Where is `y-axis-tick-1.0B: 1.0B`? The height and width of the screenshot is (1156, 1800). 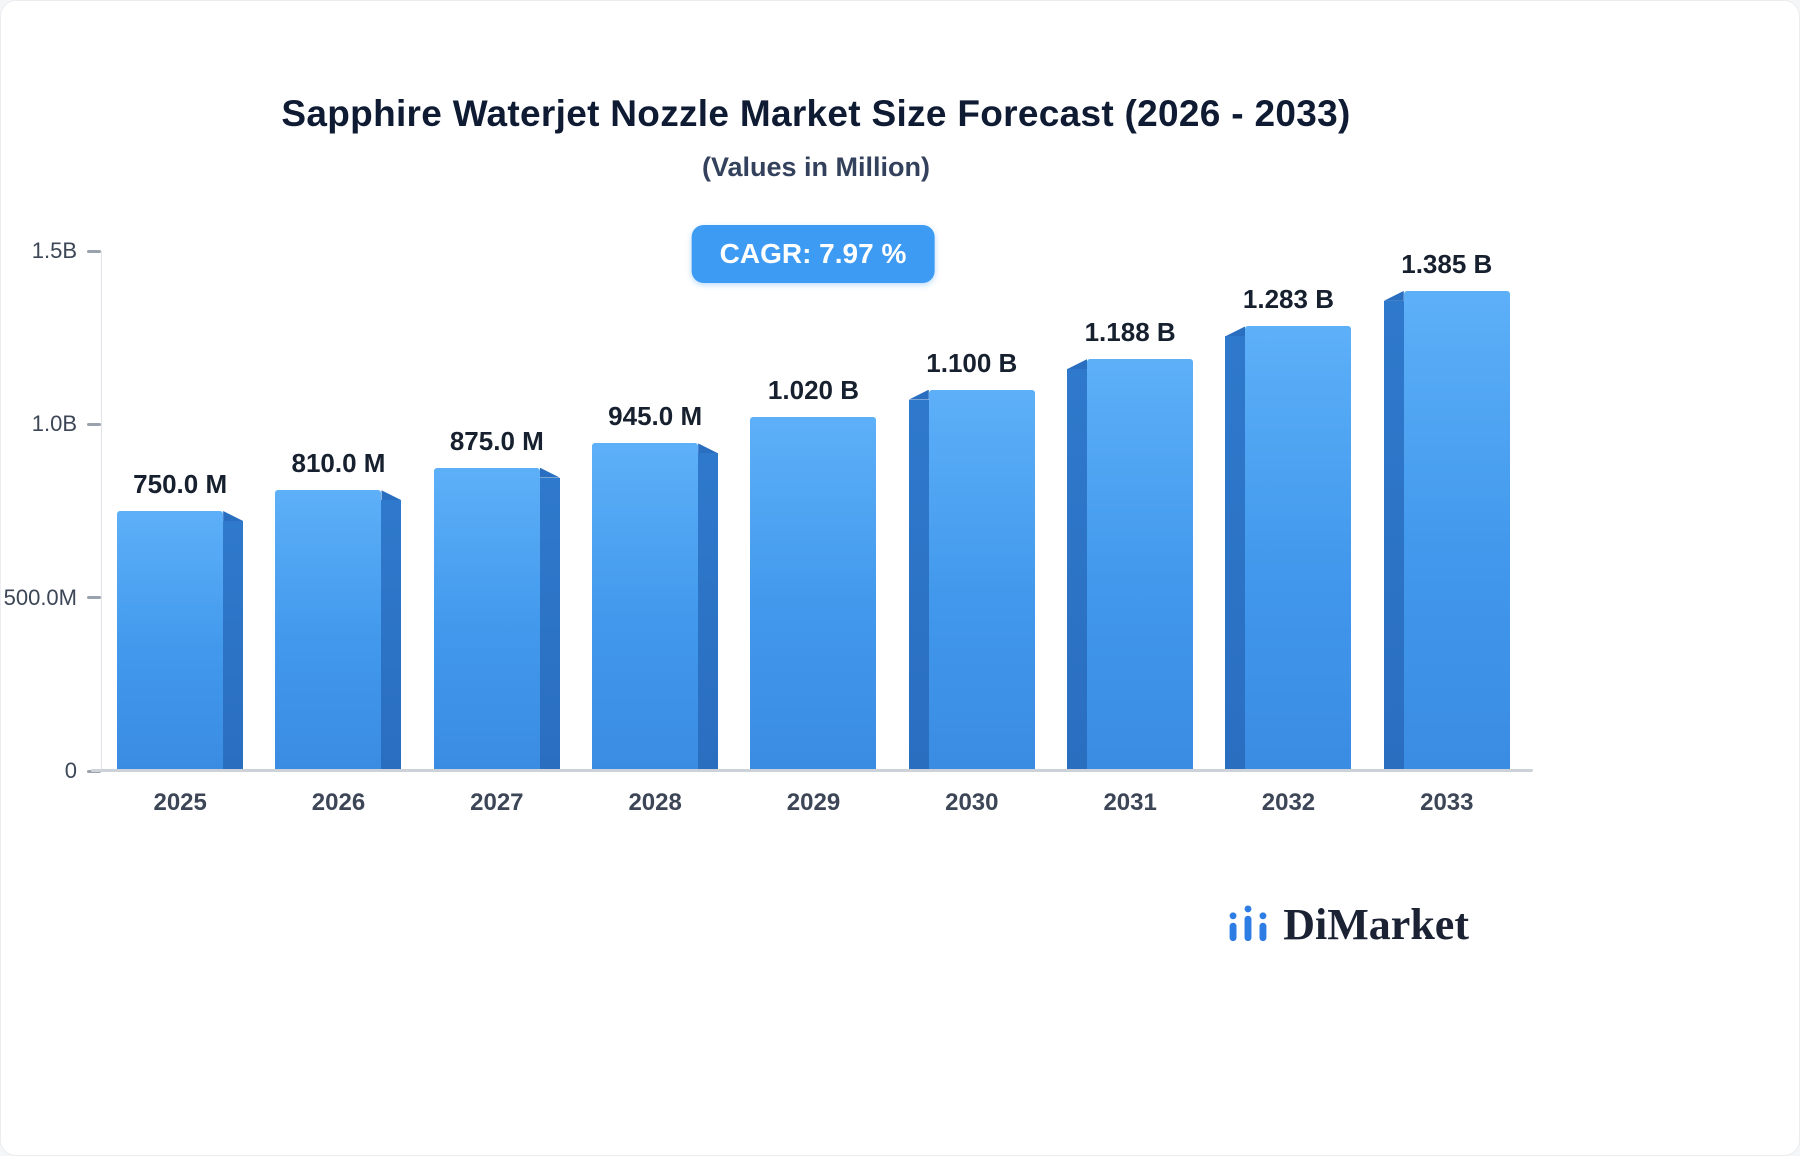
y-axis-tick-1.0B: 1.0B is located at coordinates (51, 424).